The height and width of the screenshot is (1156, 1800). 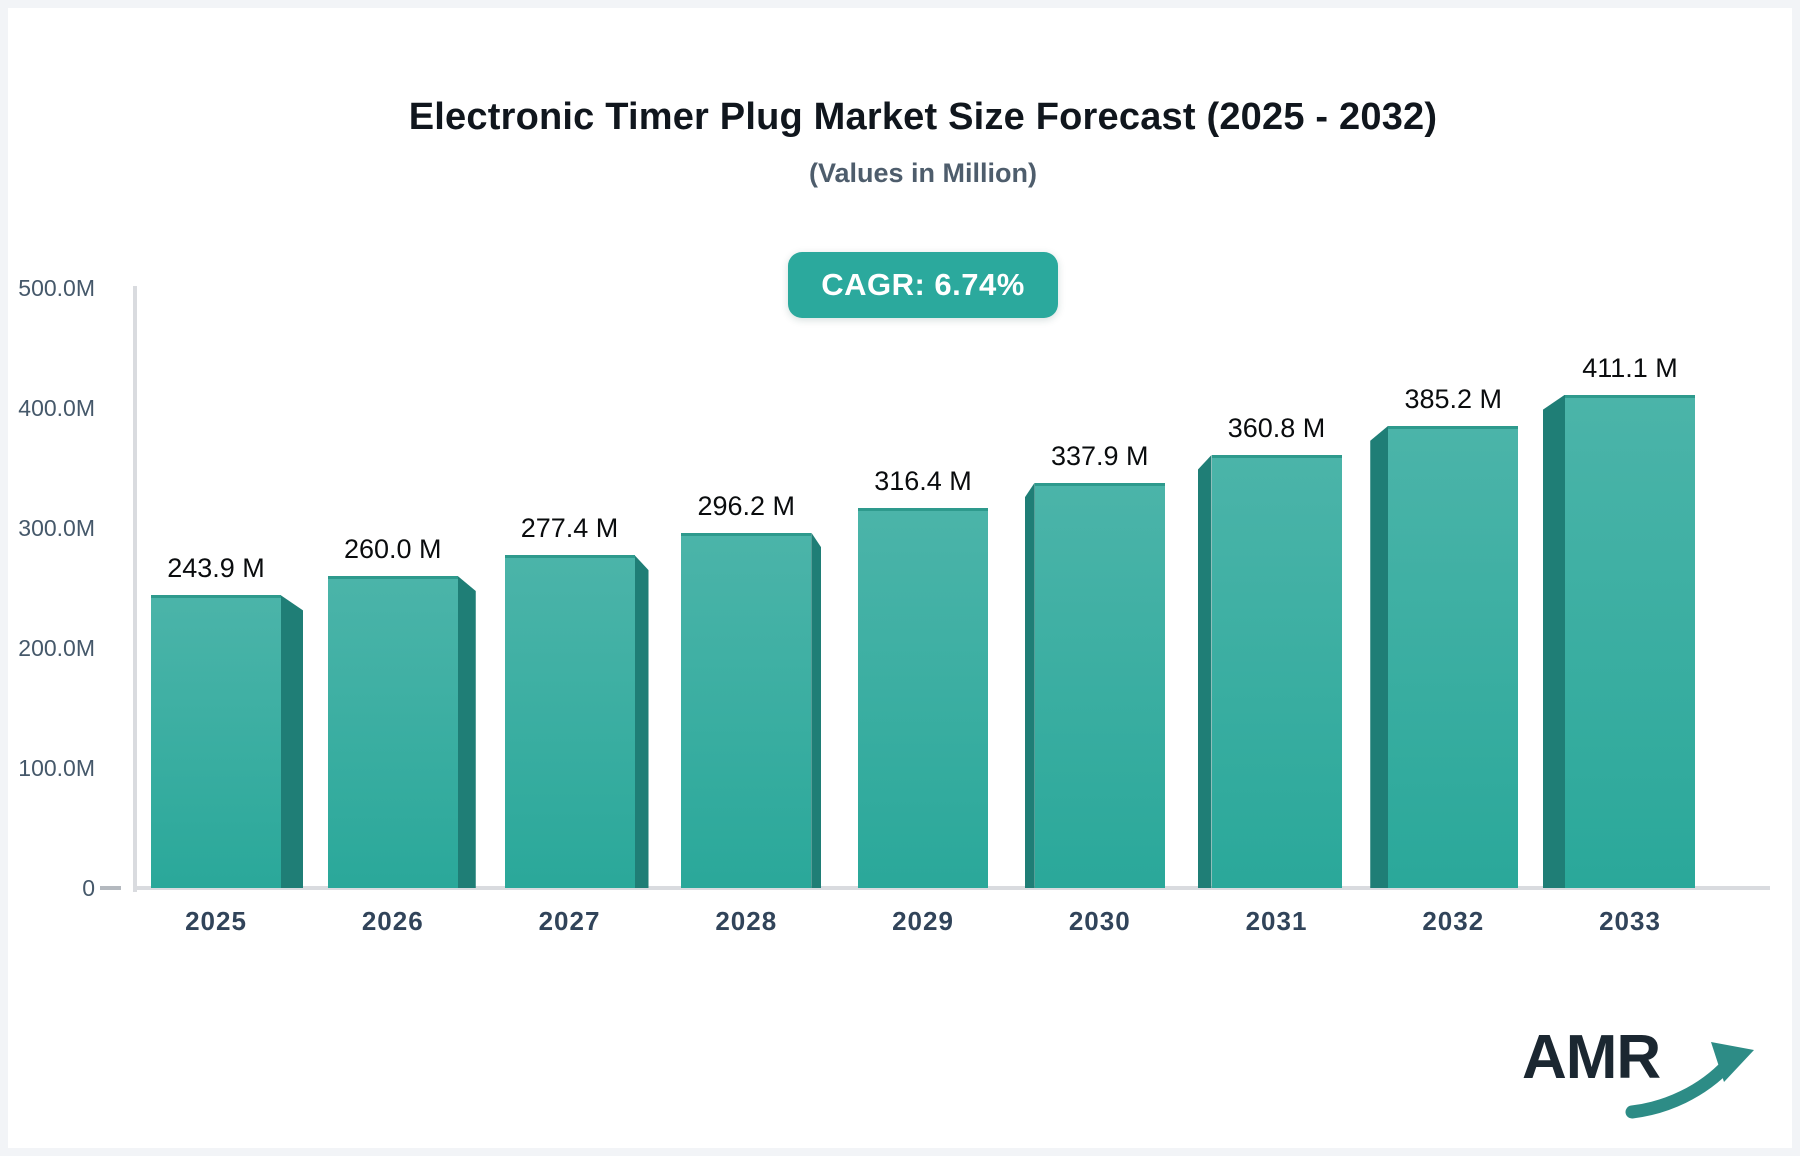 What do you see at coordinates (56, 288) in the screenshot?
I see `y-tick-label: 500.0M` at bounding box center [56, 288].